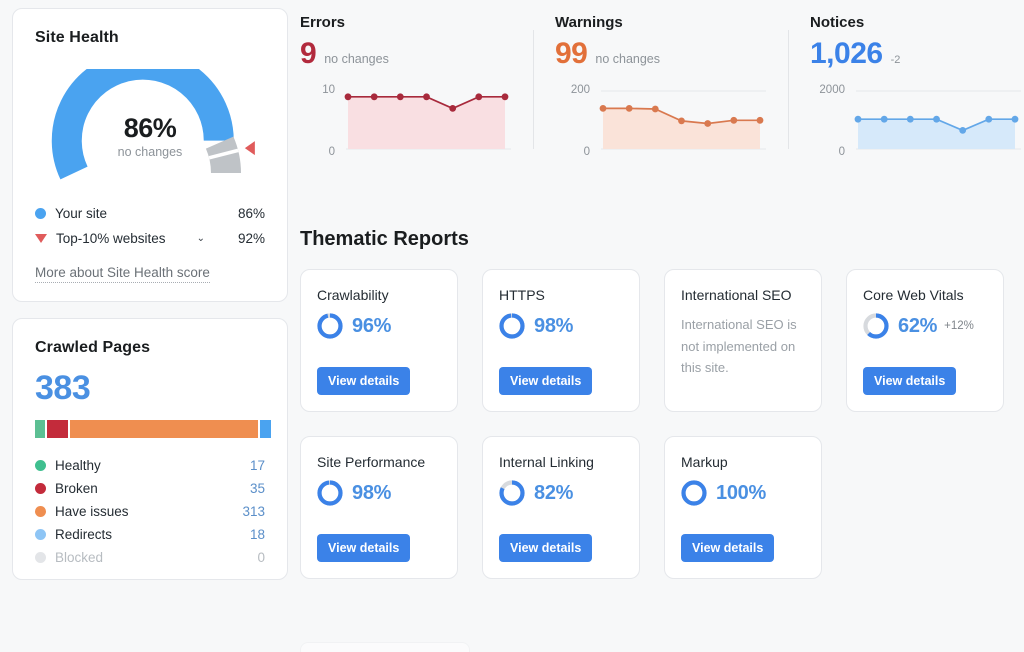  I want to click on legend-item-top-10-websites: Top-10% websites ⌄ 92%, so click(150, 238).